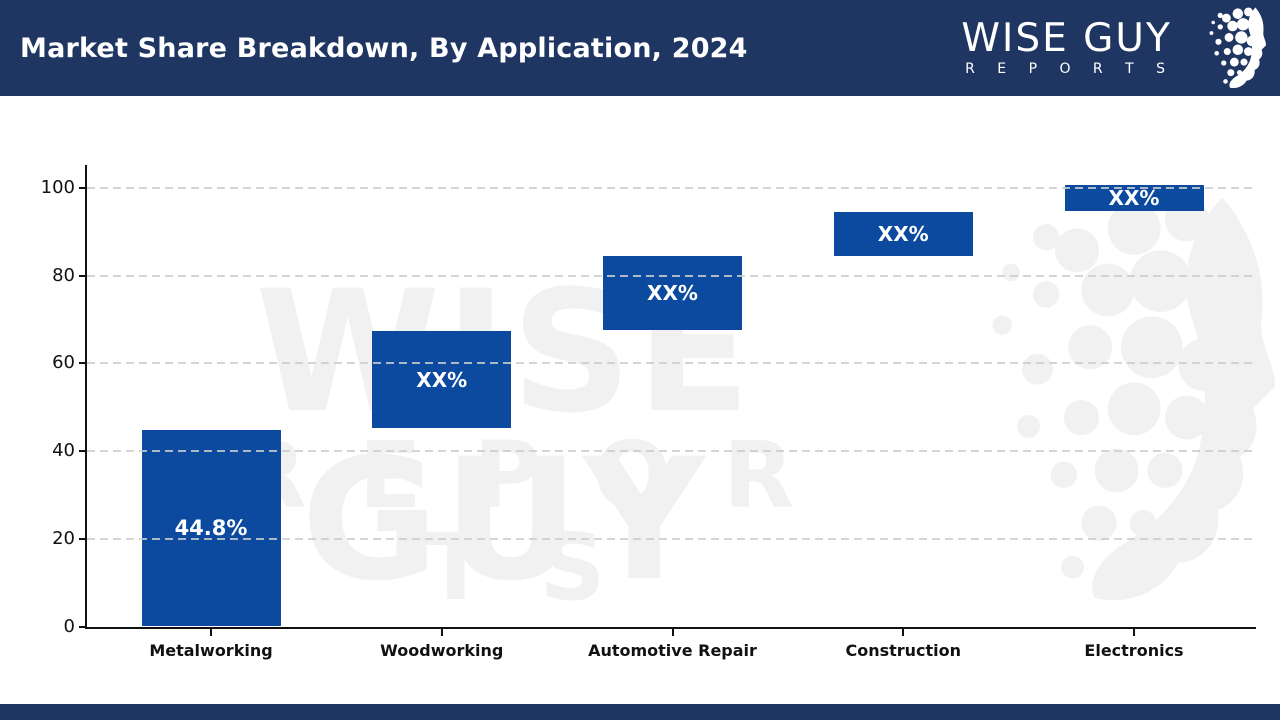 Image resolution: width=1280 pixels, height=720 pixels. Describe the element at coordinates (211, 650) in the screenshot. I see `x-category-label: Metalworking` at that location.